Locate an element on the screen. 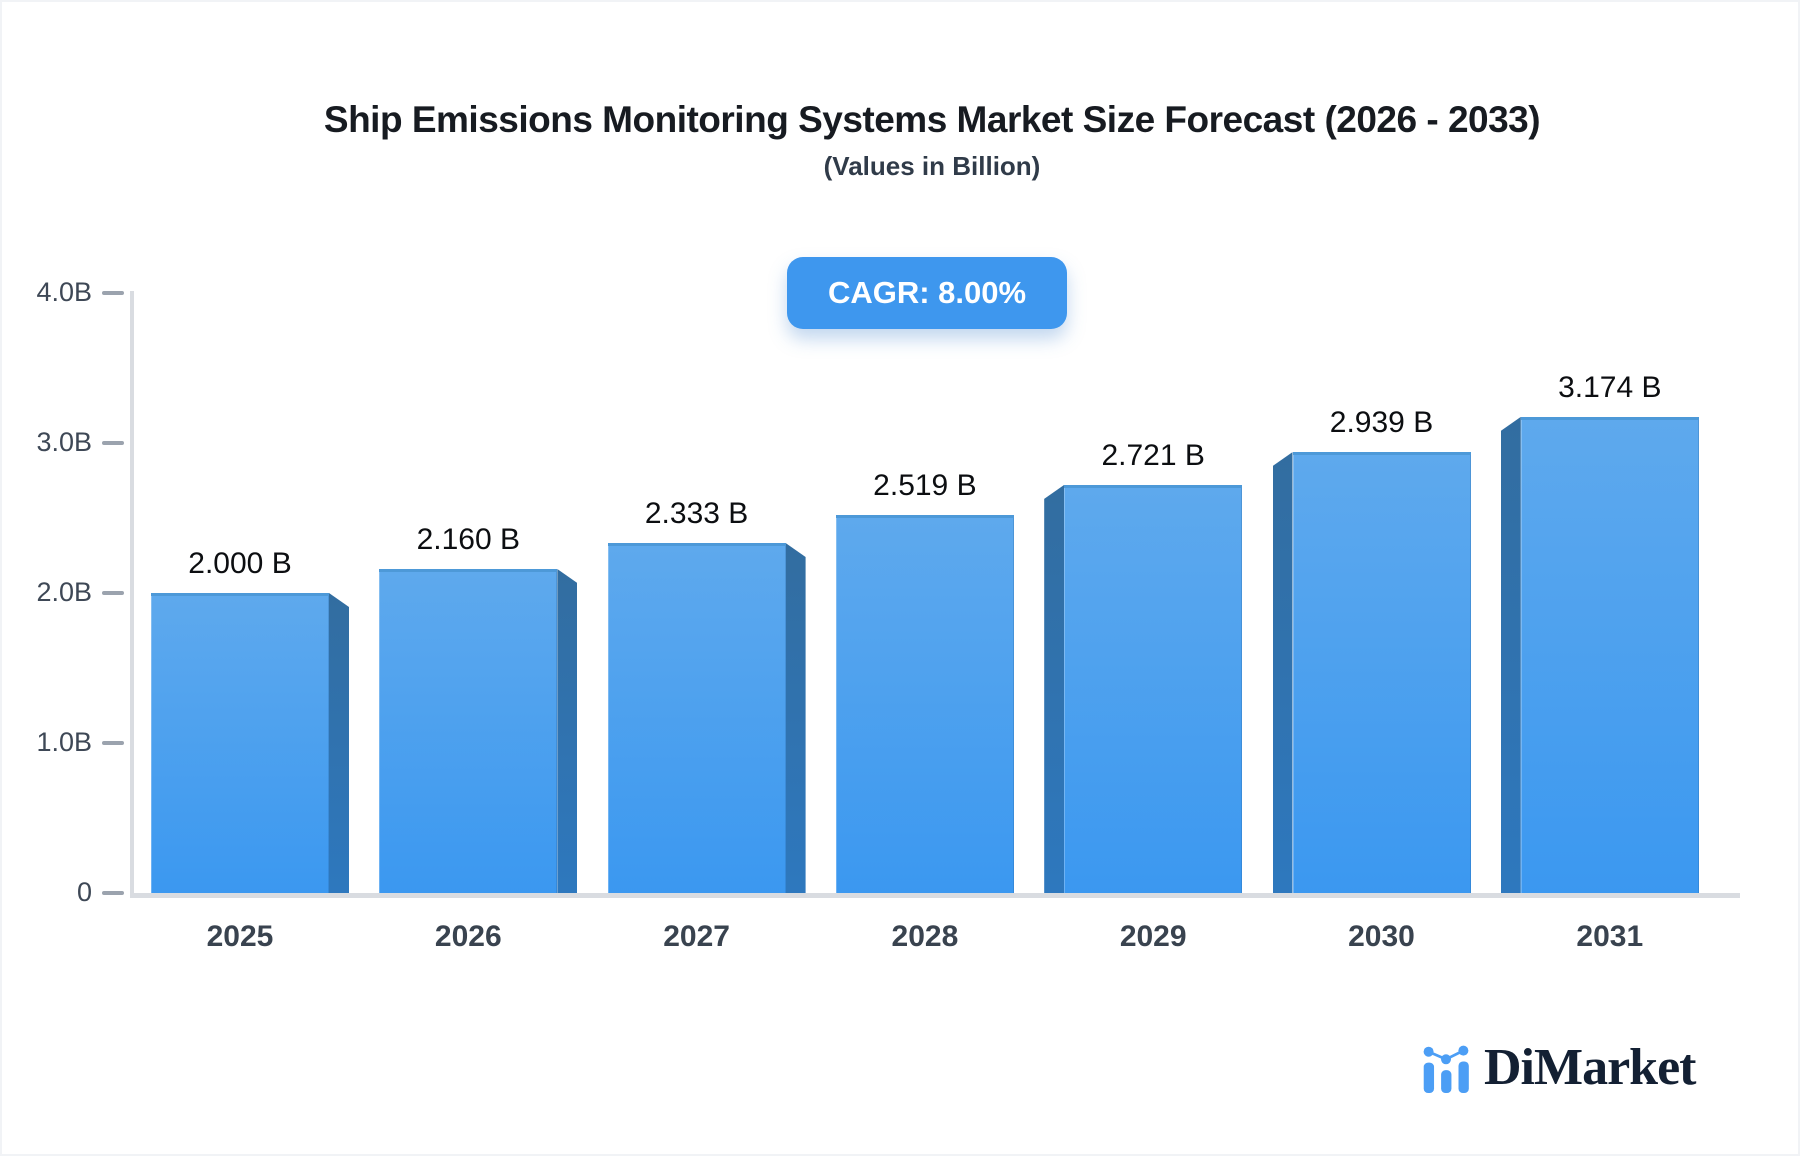 This screenshot has width=1800, height=1156. bar-2025 is located at coordinates (240, 743).